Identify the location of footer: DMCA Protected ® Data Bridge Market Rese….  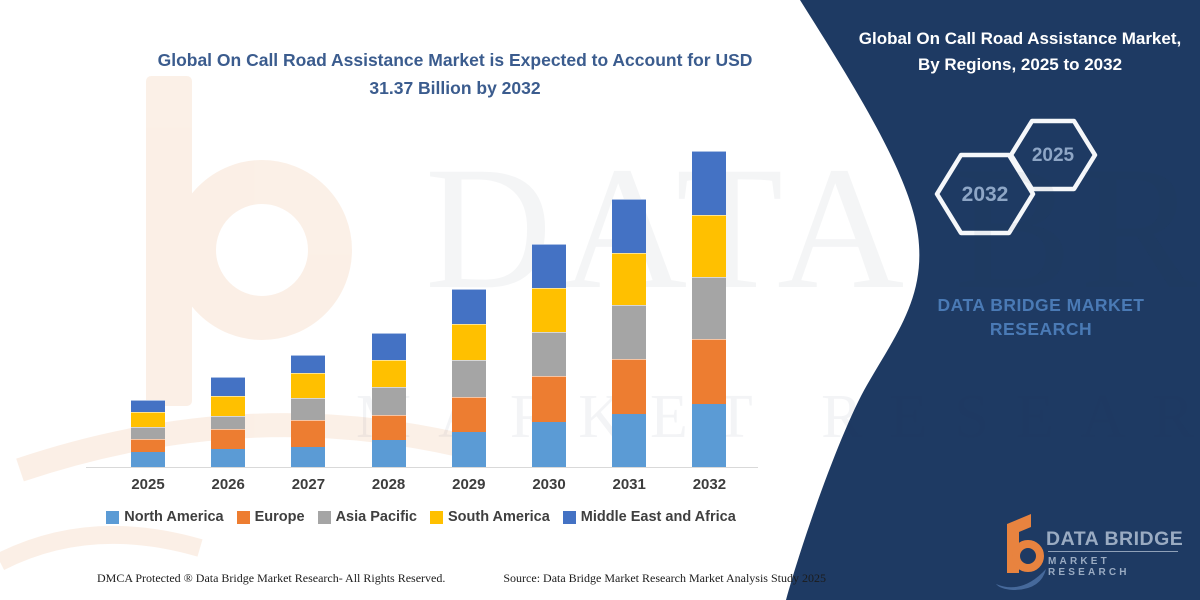
(461, 578).